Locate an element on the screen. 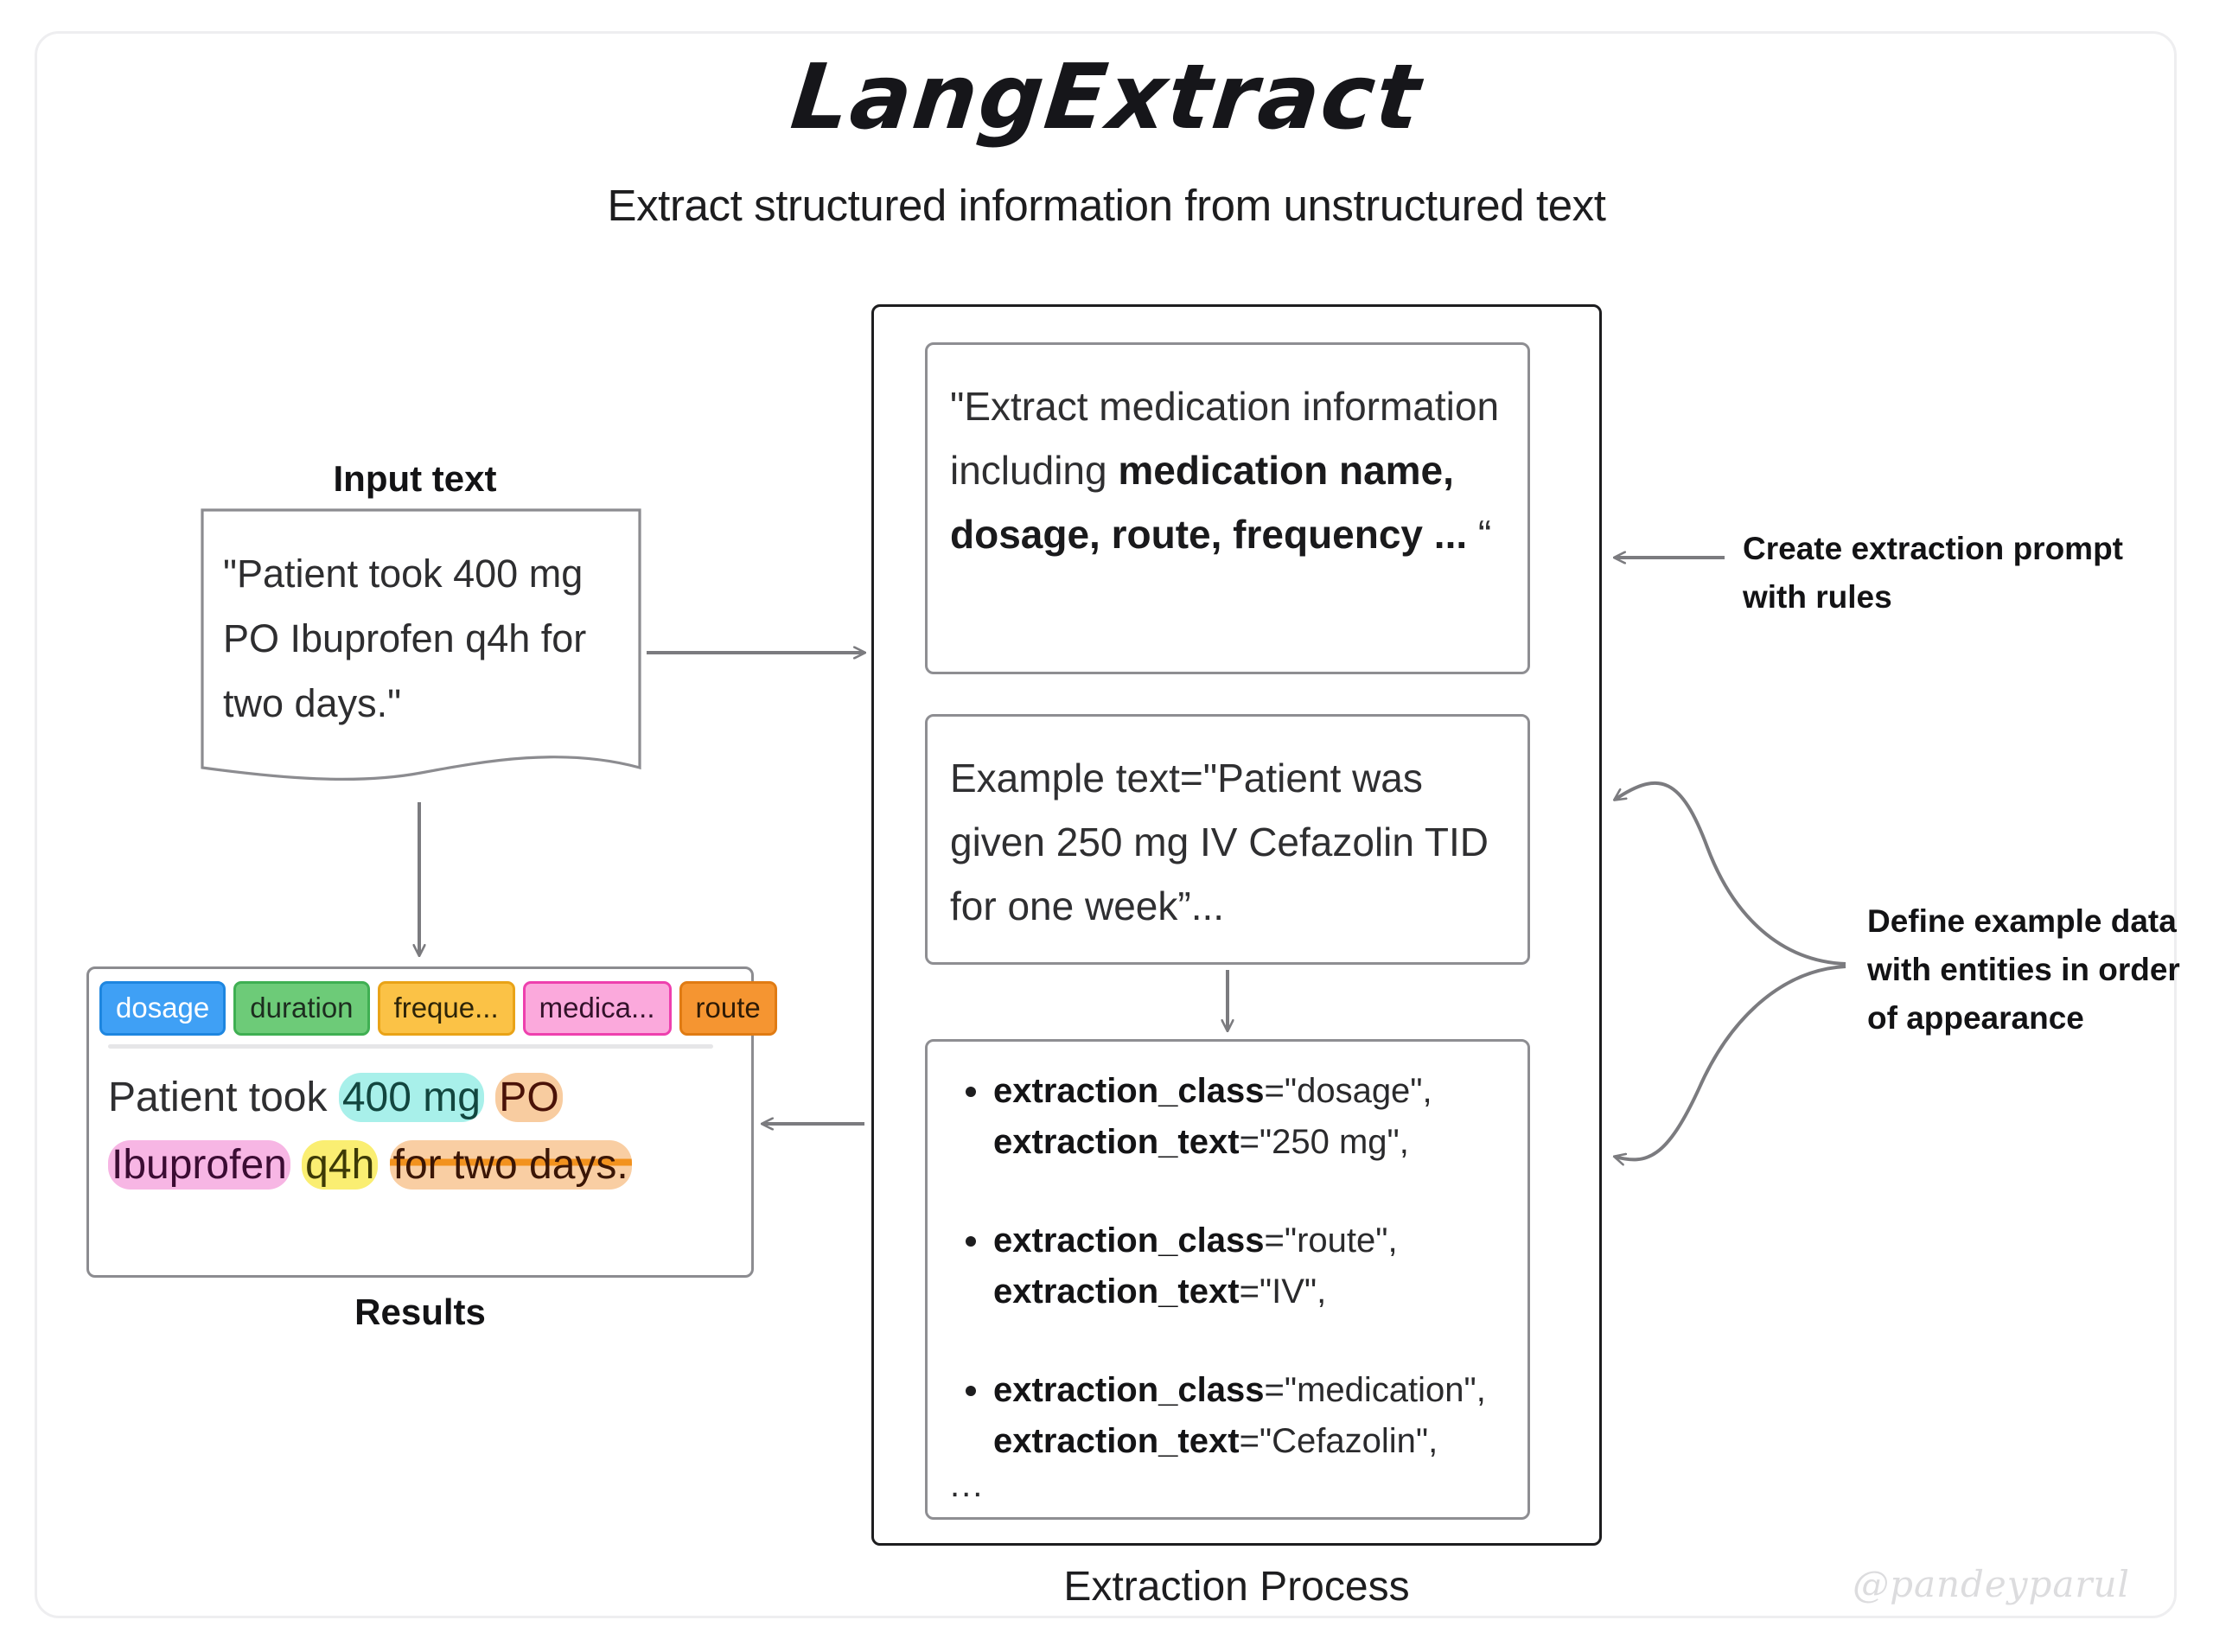  extraction-class-key-1: extraction_class is located at coordinates (1129, 1091).